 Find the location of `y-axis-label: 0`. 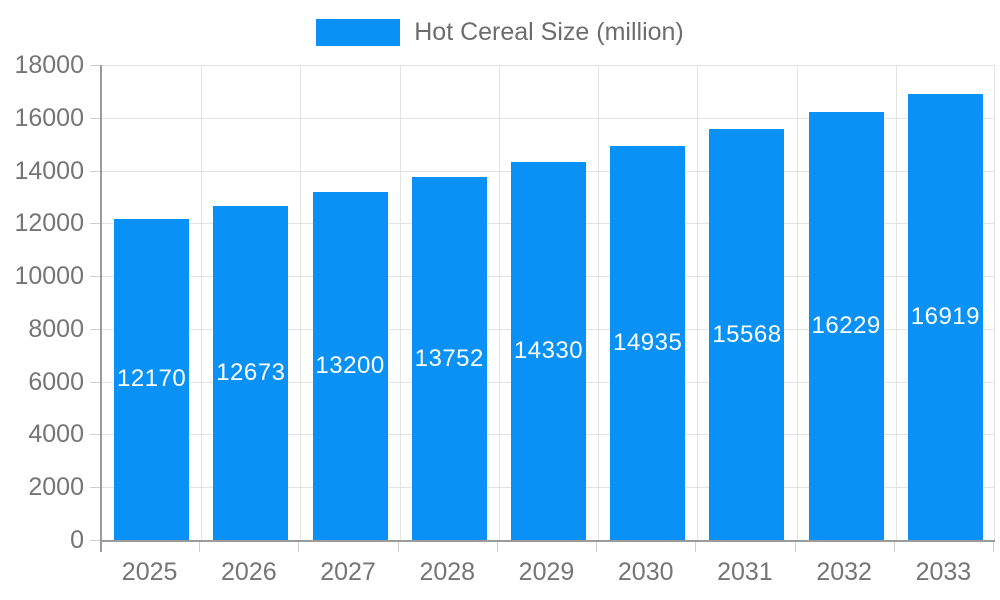

y-axis-label: 0 is located at coordinates (77, 540).